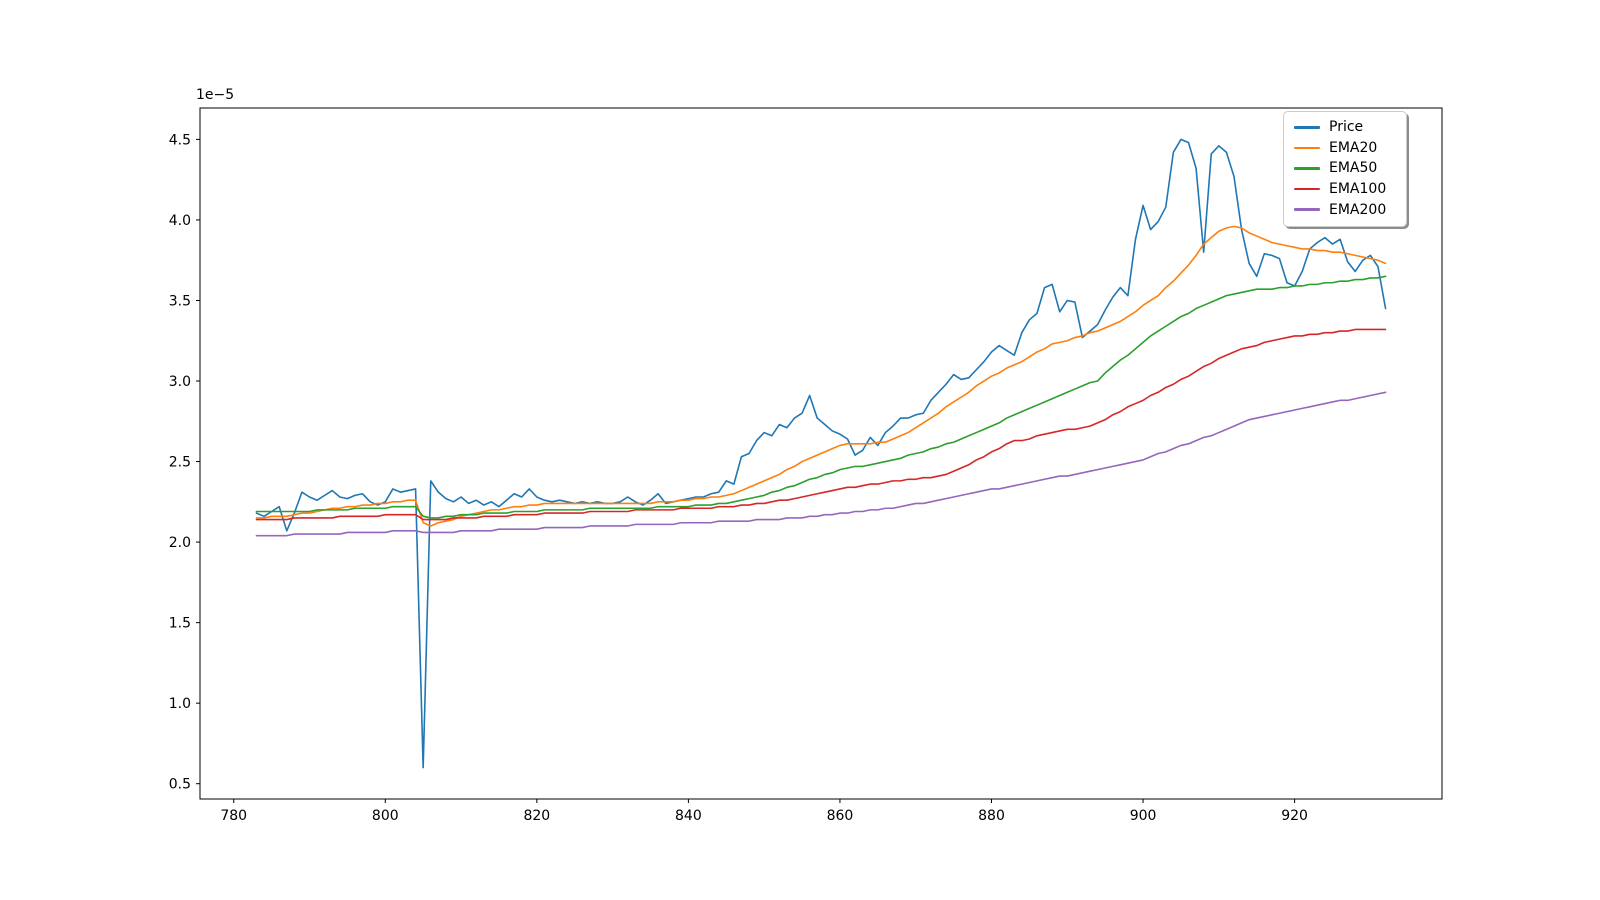 The width and height of the screenshot is (1600, 900). Describe the element at coordinates (180, 704) in the screenshot. I see `y-tick-label: 1.0` at that location.